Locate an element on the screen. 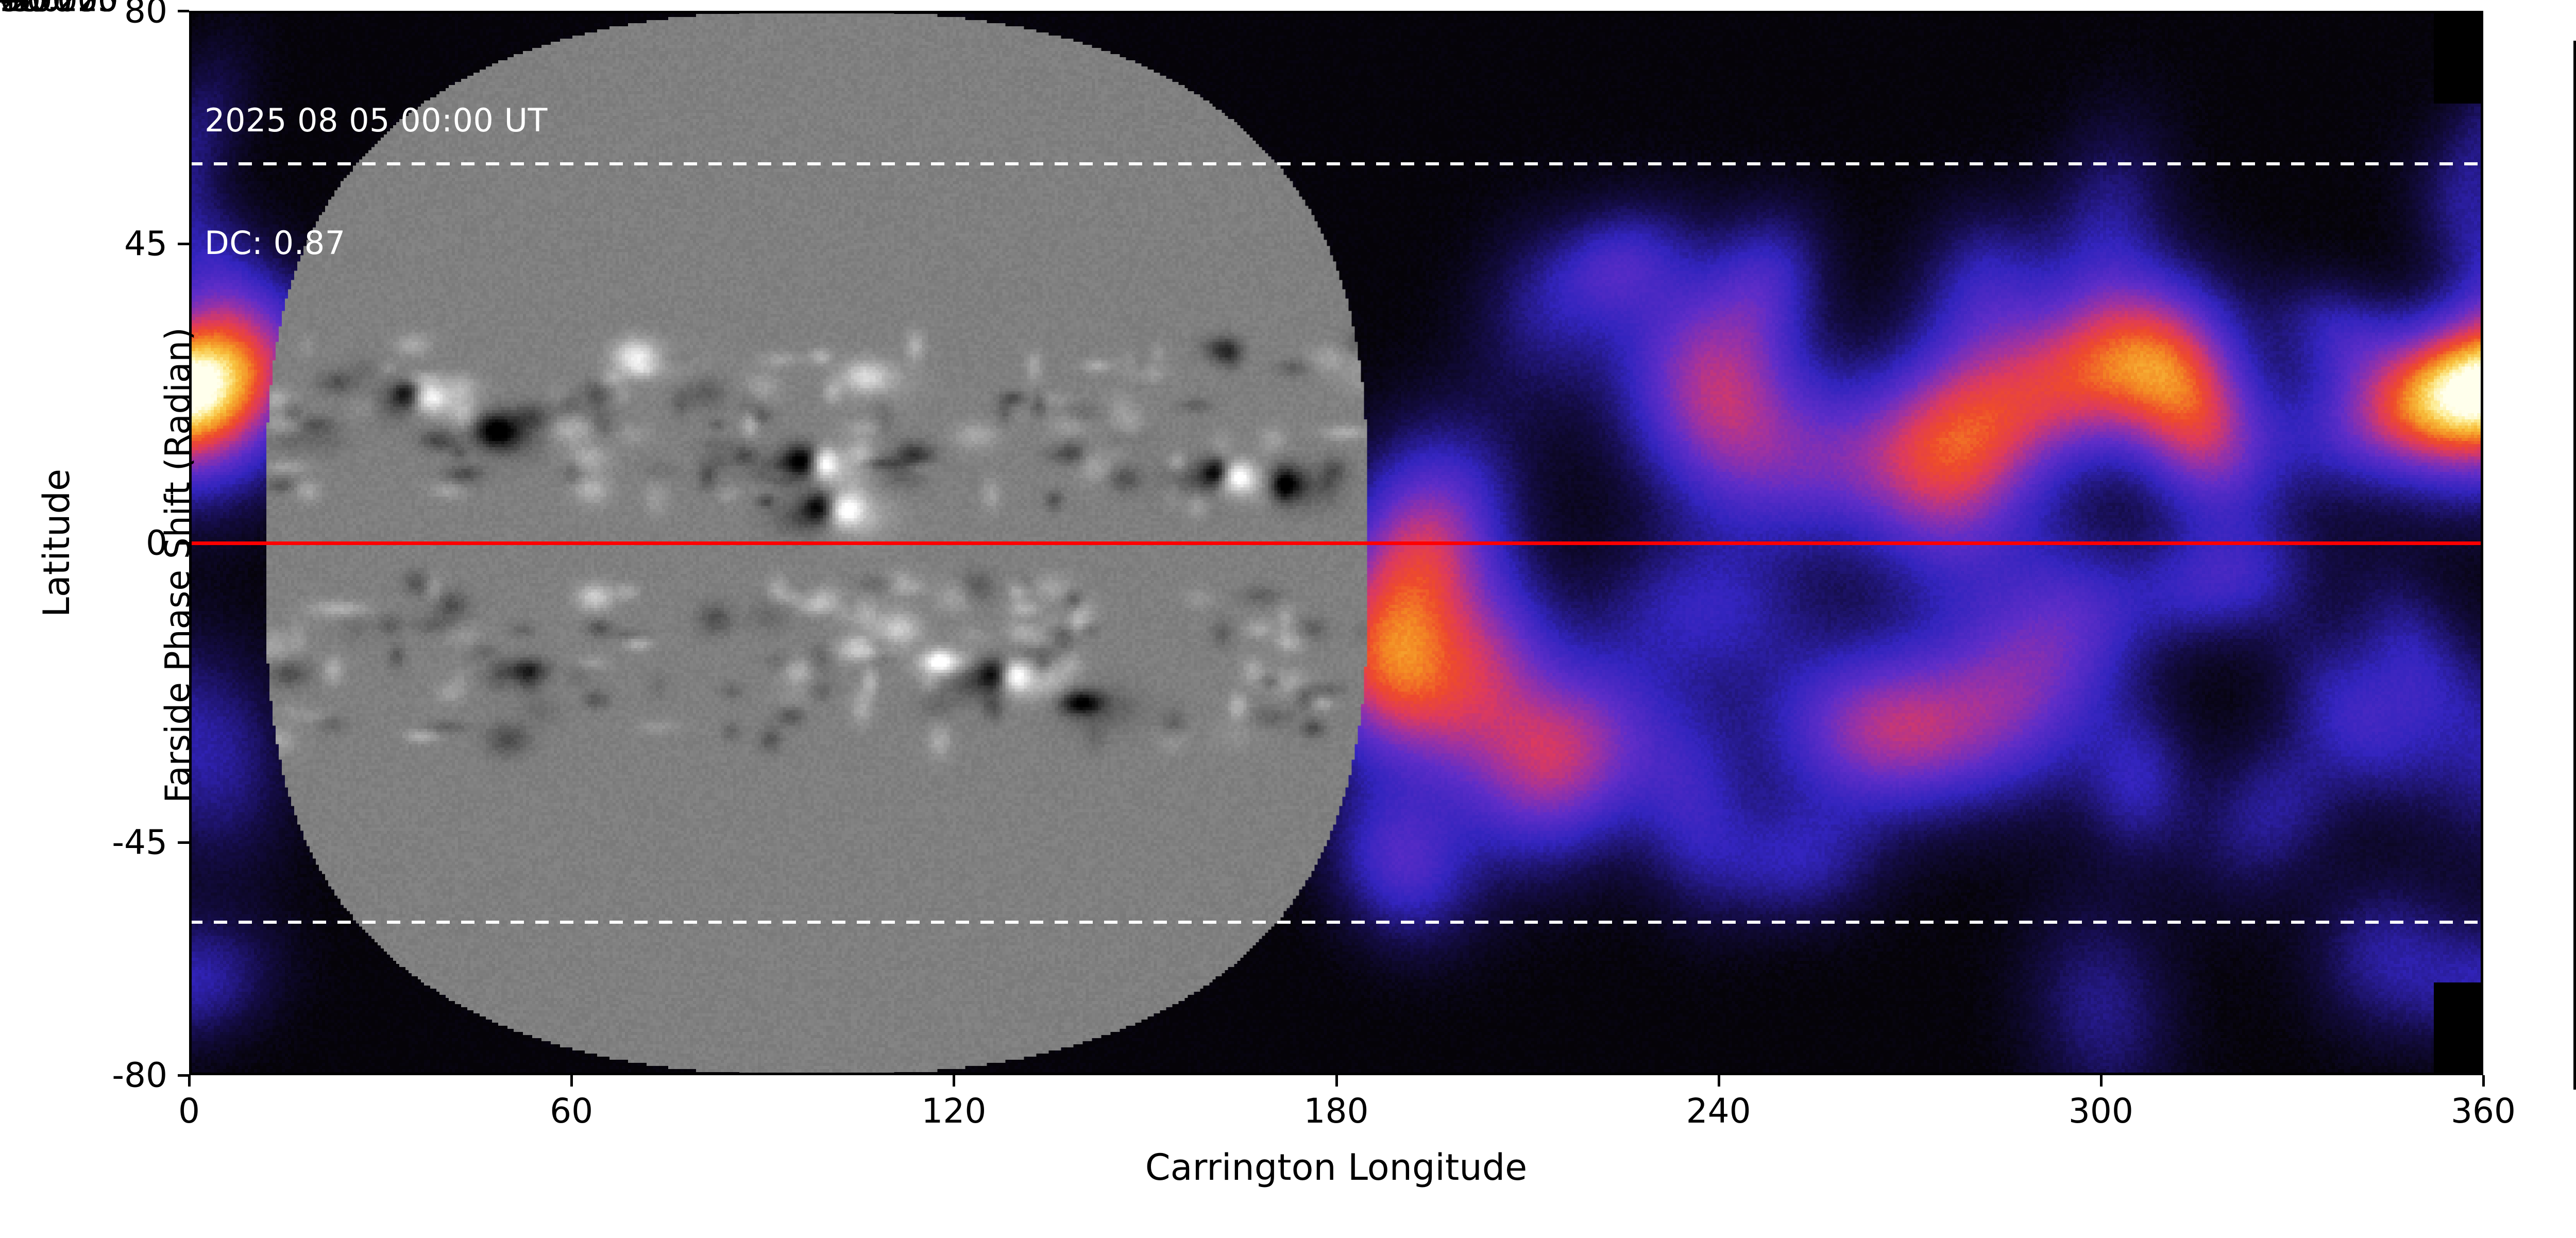 The width and height of the screenshot is (2576, 1238). colorbar-tick-label: −0.250 is located at coordinates (59, 9).